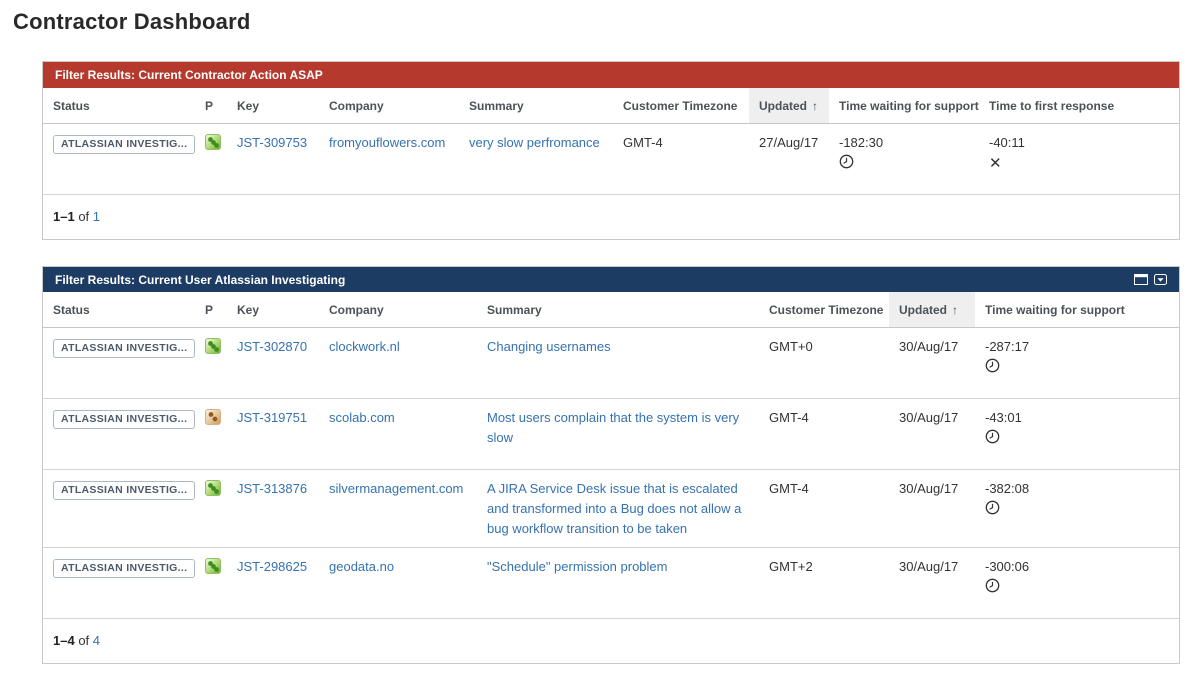 Image resolution: width=1188 pixels, height=690 pixels. Describe the element at coordinates (861, 142) in the screenshot. I see `time-waiting-value: -182:30` at that location.